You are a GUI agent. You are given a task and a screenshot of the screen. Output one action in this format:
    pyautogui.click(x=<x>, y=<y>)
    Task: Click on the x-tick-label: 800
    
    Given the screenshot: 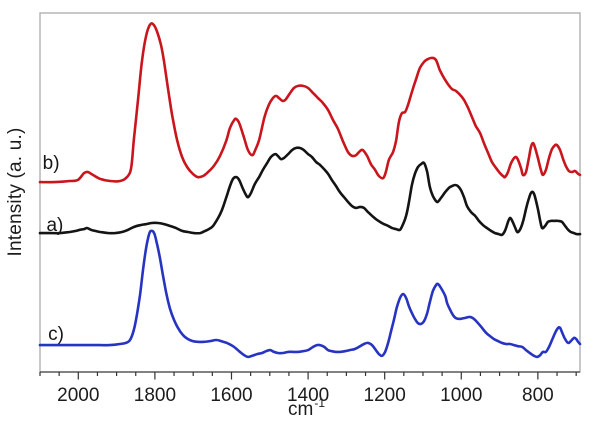 What is the action you would take?
    pyautogui.click(x=538, y=395)
    